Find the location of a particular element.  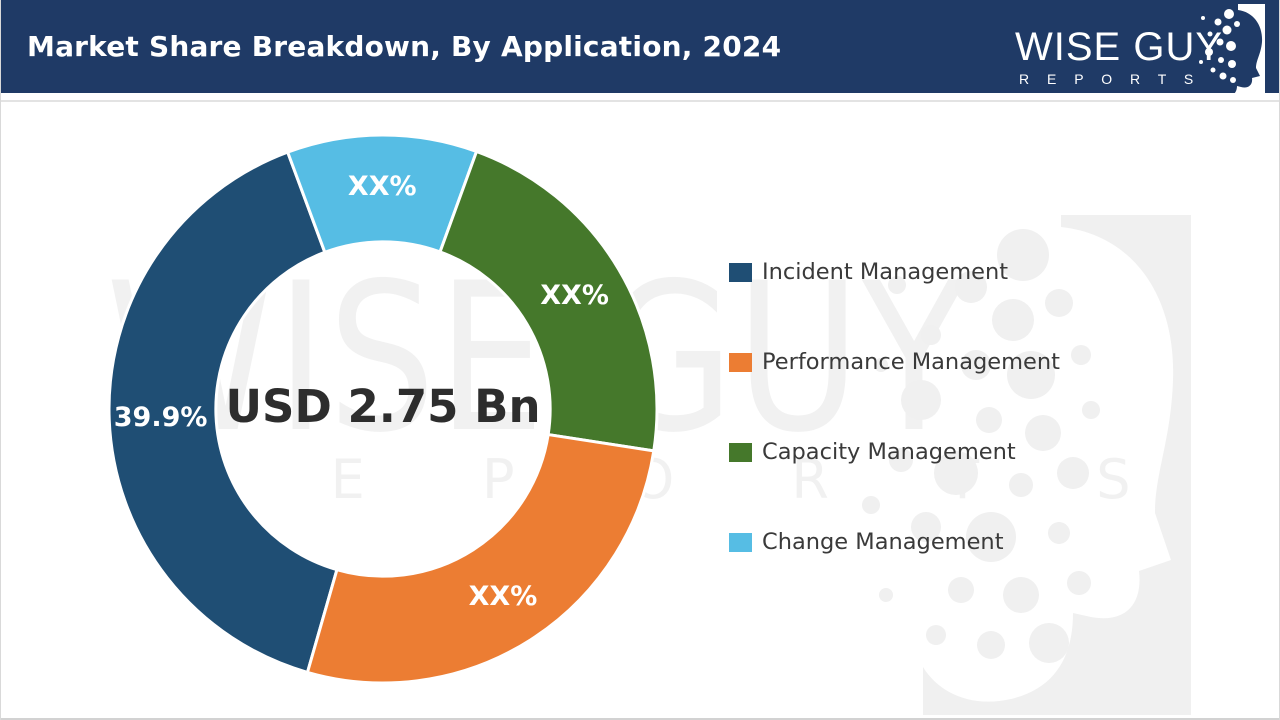

legend-label: Incident Management is located at coordinates (885, 272).